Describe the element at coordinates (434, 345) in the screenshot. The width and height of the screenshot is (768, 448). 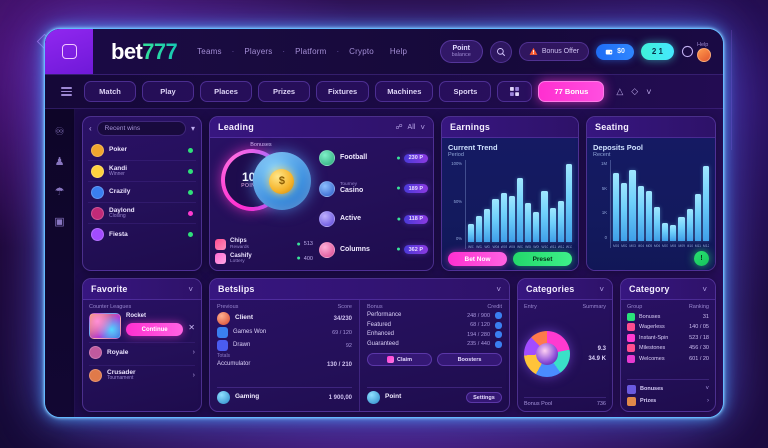
I see `table-row: Guaranteed 235 / 440` at that location.